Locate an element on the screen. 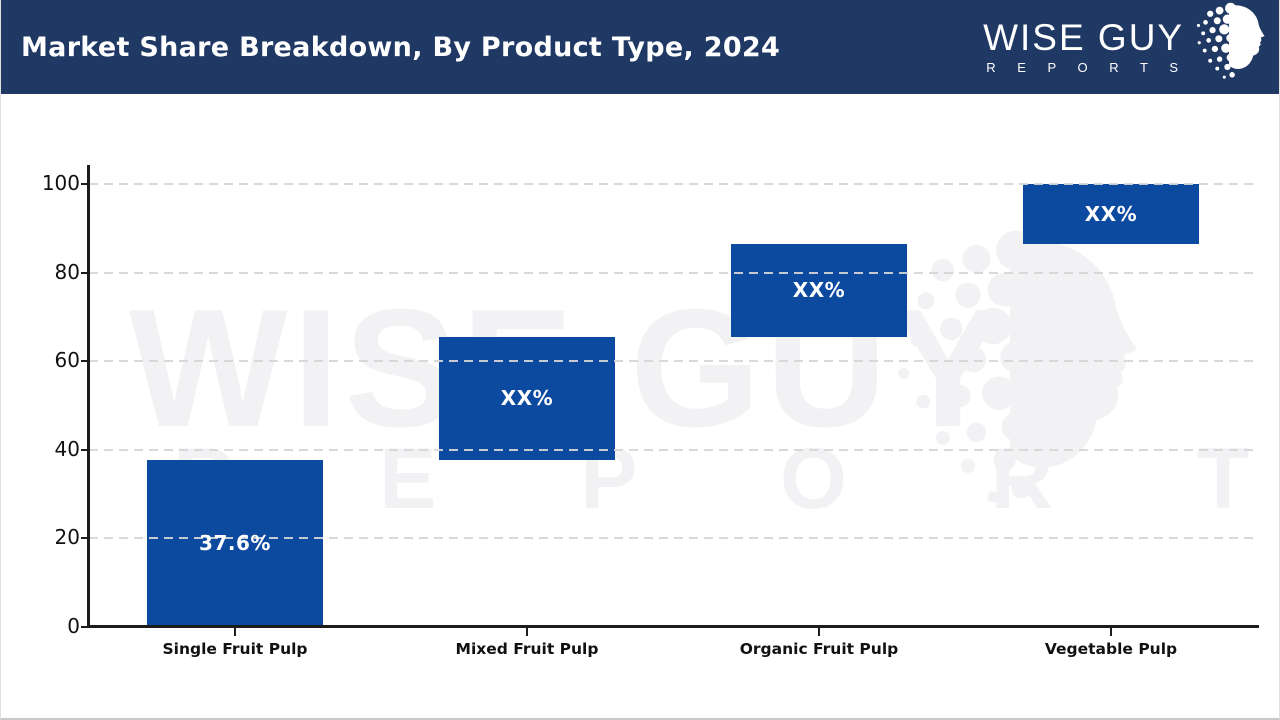 This screenshot has width=1280, height=720. y-tick-label: 80 is located at coordinates (67, 271).